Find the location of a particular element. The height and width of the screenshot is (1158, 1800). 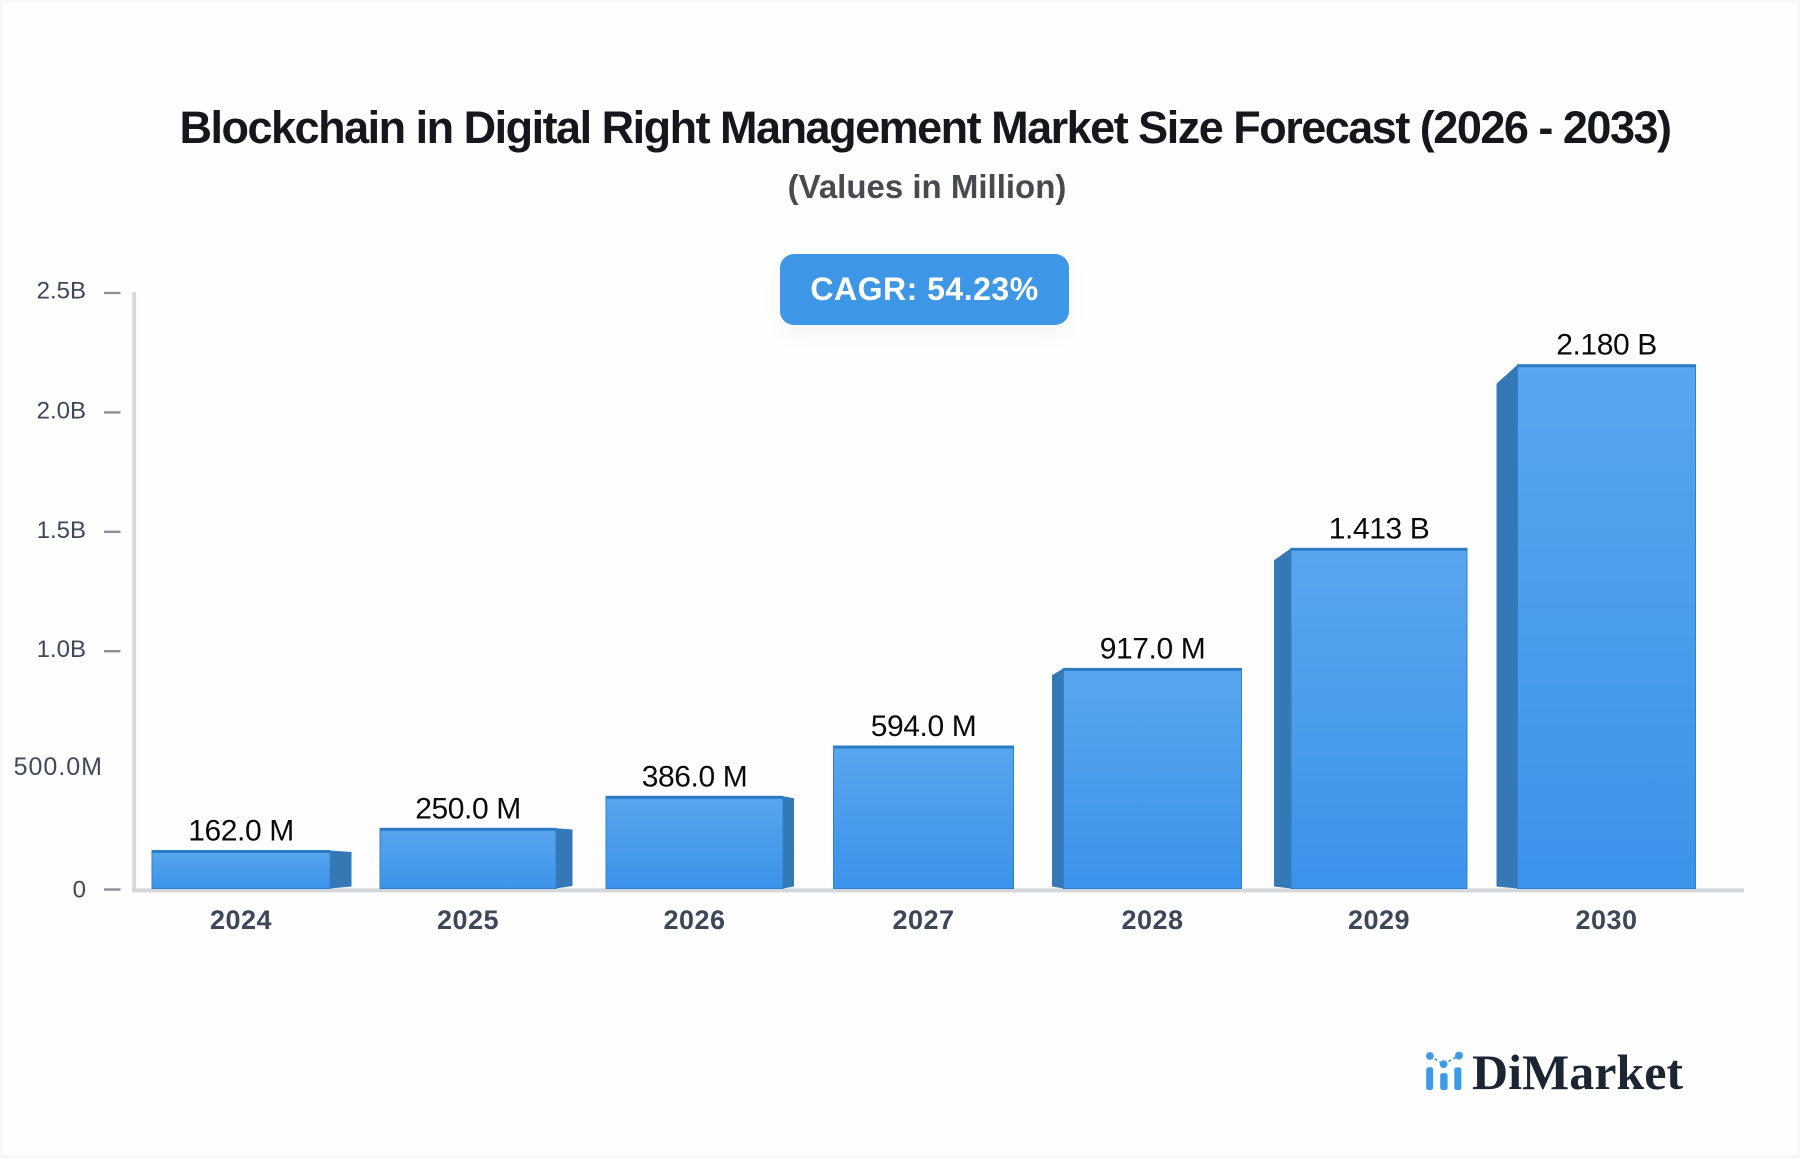

svg-text: 2027 is located at coordinates (923, 920).